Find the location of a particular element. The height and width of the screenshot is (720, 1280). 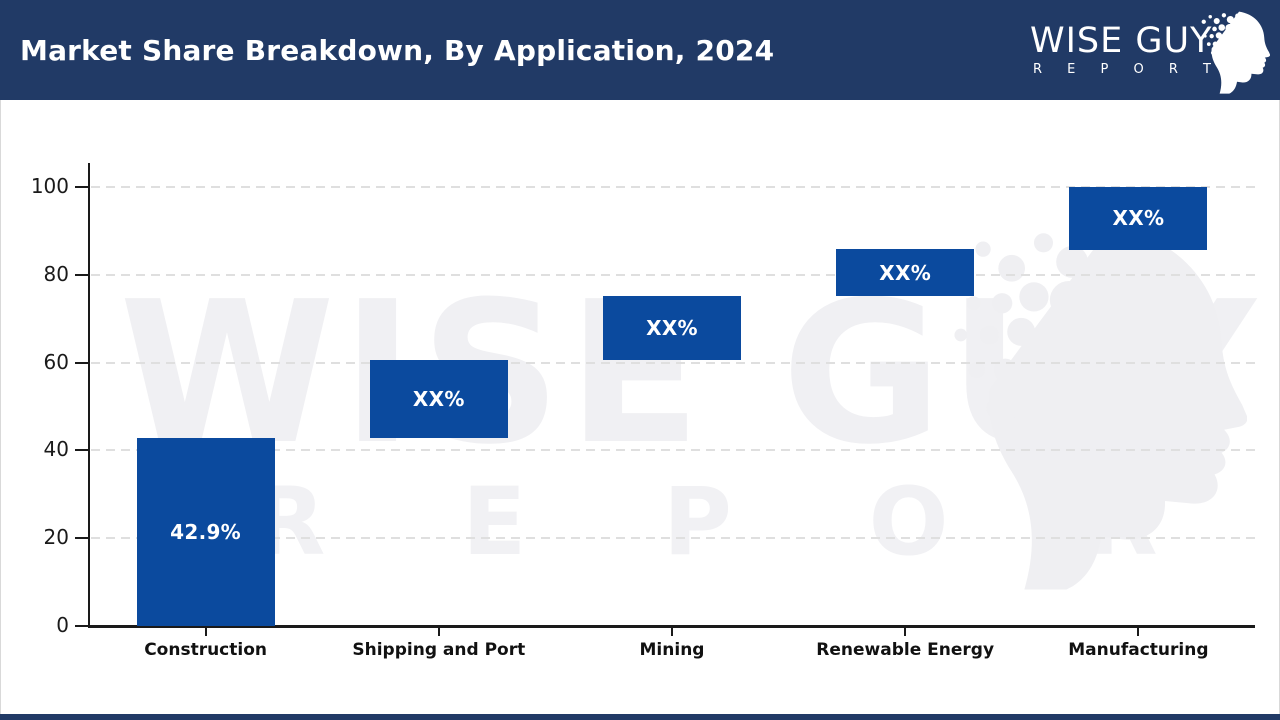

y-tick-label-80: 80 is located at coordinates (56, 273).